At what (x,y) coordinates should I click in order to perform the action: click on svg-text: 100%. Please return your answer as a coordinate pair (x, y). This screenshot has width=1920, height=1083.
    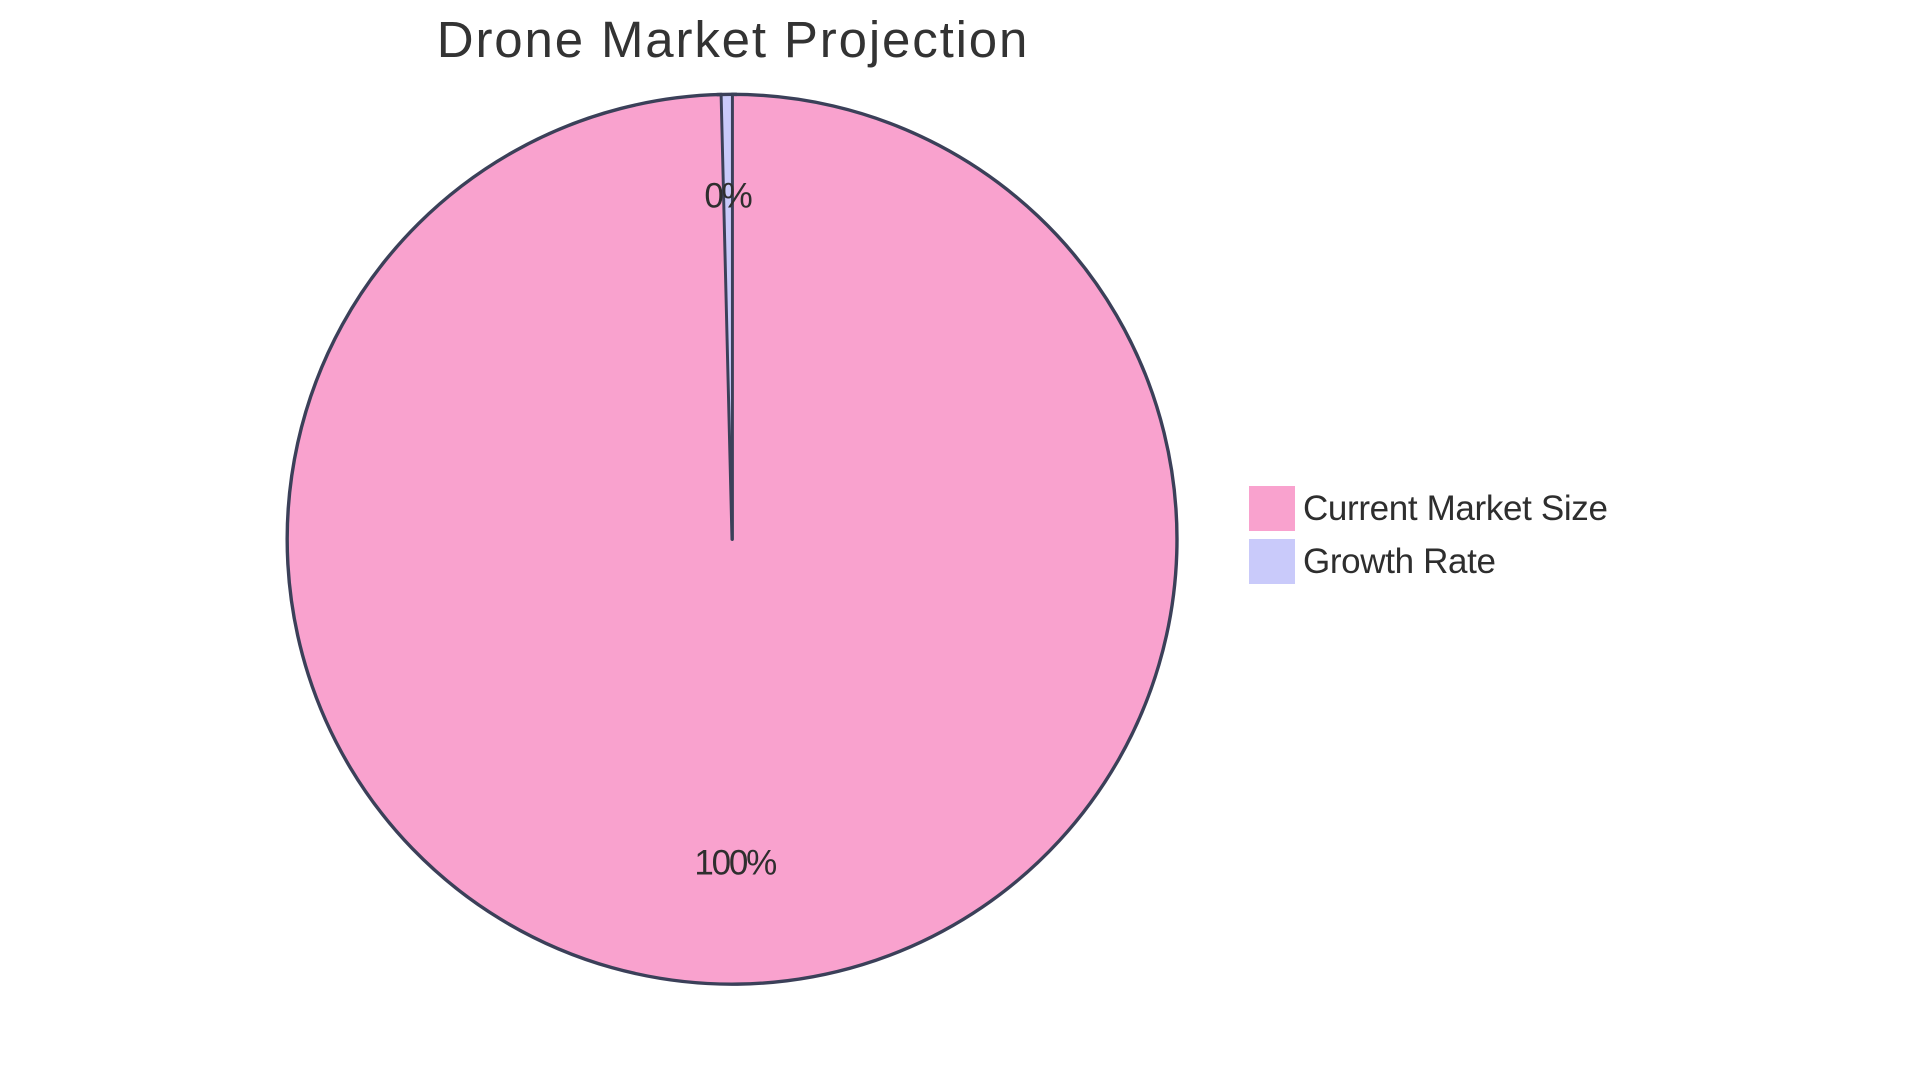
    Looking at the image, I should click on (735, 862).